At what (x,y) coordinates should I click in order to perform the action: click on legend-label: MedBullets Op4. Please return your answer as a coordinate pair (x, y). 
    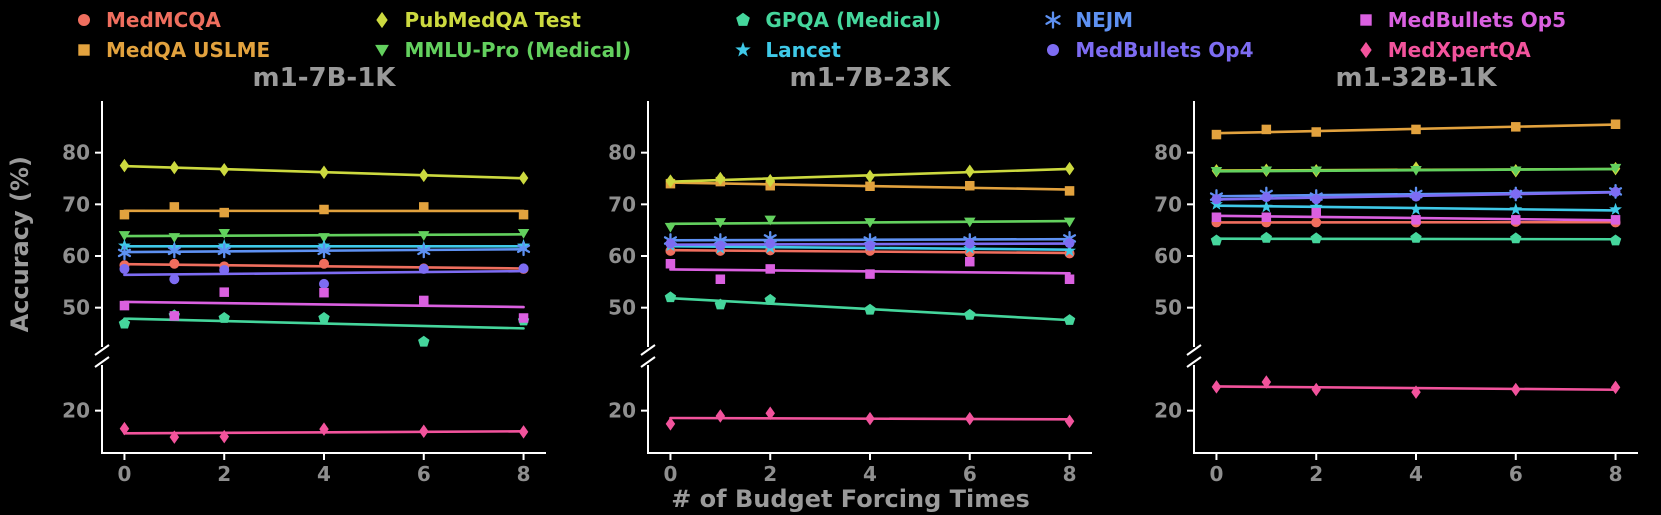
    Looking at the image, I should click on (1164, 49).